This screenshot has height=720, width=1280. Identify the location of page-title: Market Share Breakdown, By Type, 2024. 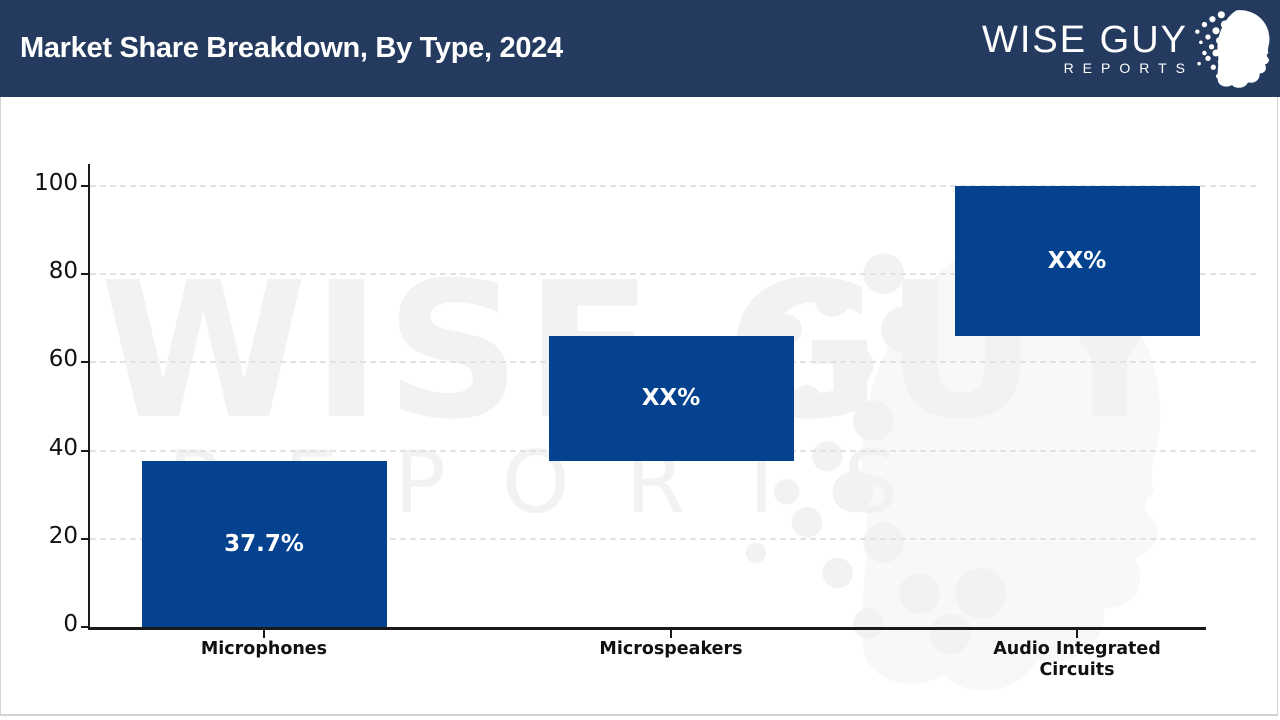
(291, 48).